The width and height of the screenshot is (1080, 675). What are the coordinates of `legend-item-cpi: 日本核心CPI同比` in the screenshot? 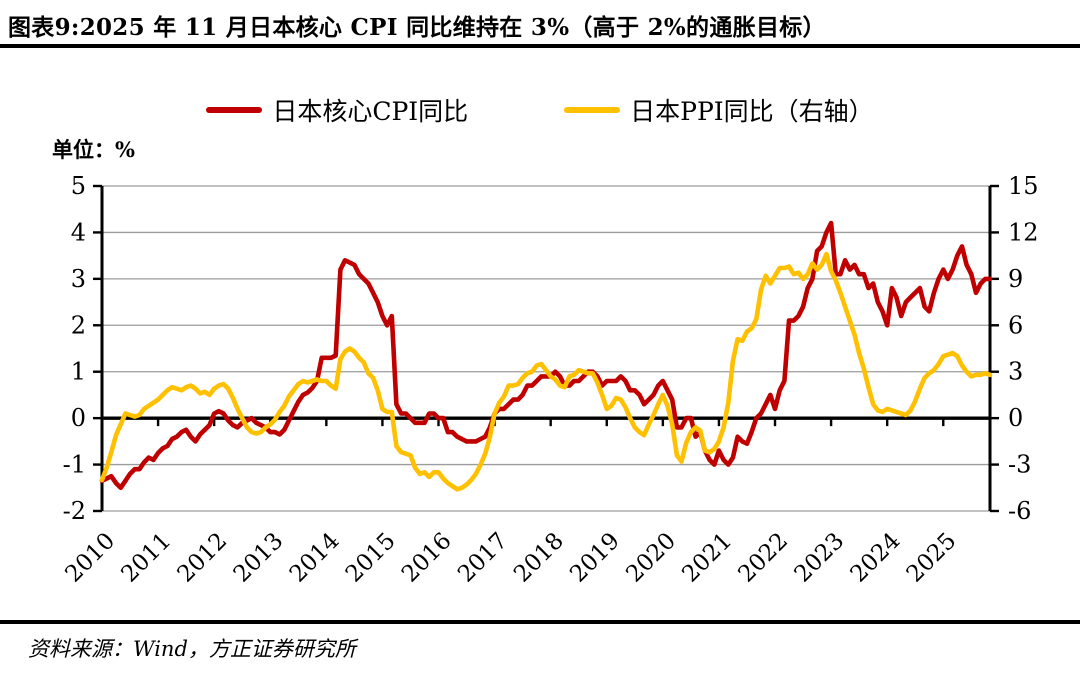 It's located at (337, 110).